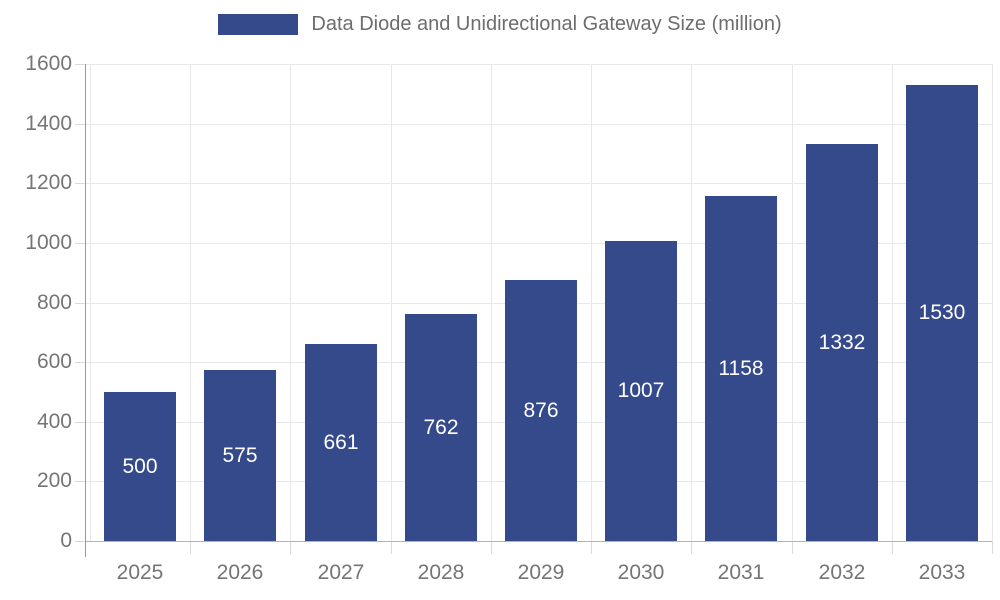  I want to click on y-tick-label: 400, so click(54, 421).